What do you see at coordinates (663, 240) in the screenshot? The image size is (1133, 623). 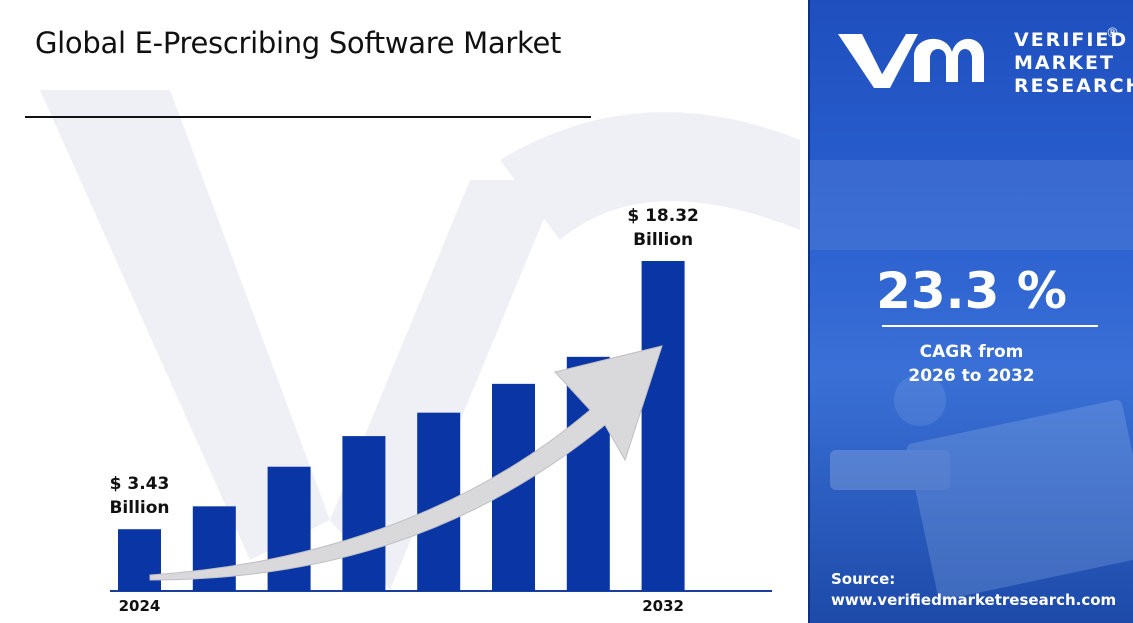 I see `data-label-7-line2: Billion` at bounding box center [663, 240].